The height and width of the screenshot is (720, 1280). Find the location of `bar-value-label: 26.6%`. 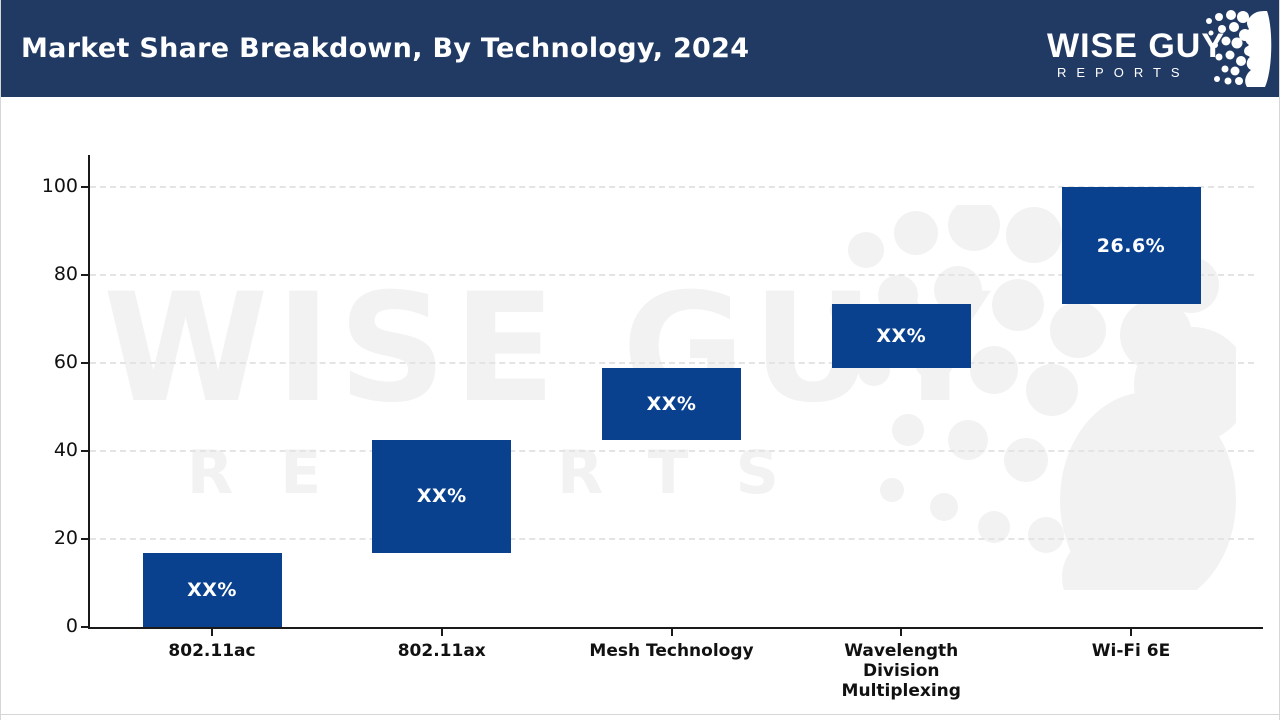

bar-value-label: 26.6% is located at coordinates (1131, 245).